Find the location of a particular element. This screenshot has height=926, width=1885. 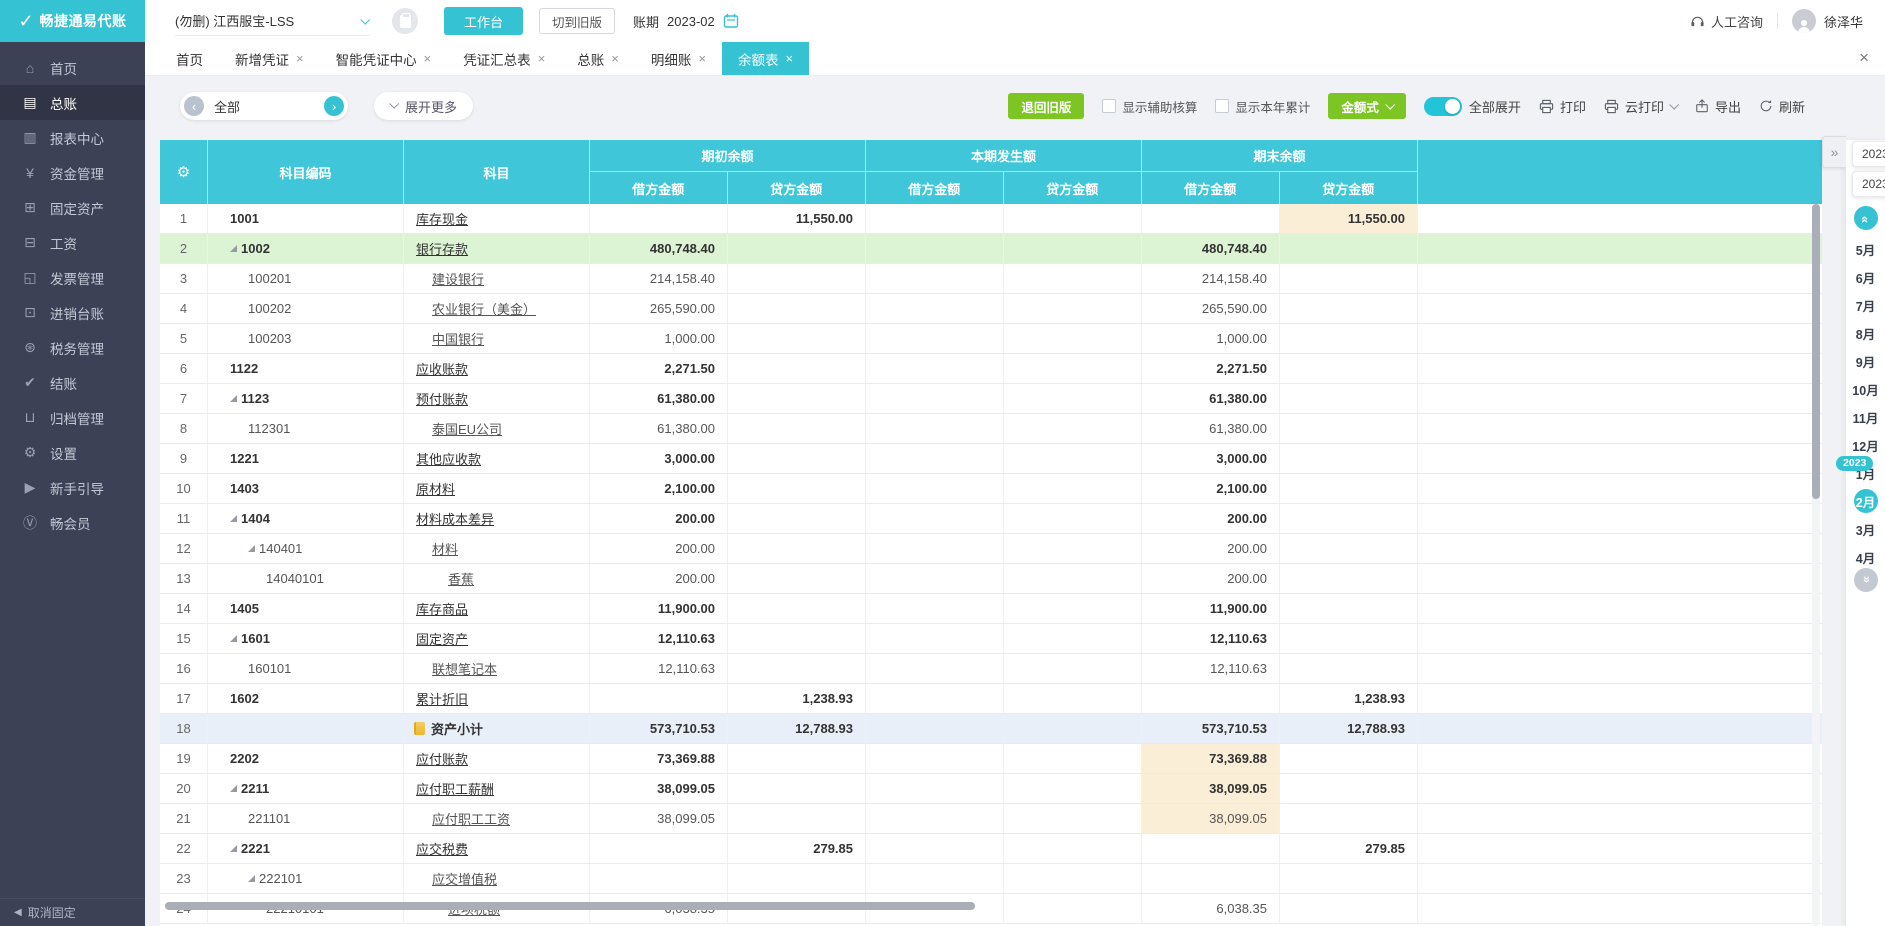

tab: 凭证汇总表 × is located at coordinates (504, 58).